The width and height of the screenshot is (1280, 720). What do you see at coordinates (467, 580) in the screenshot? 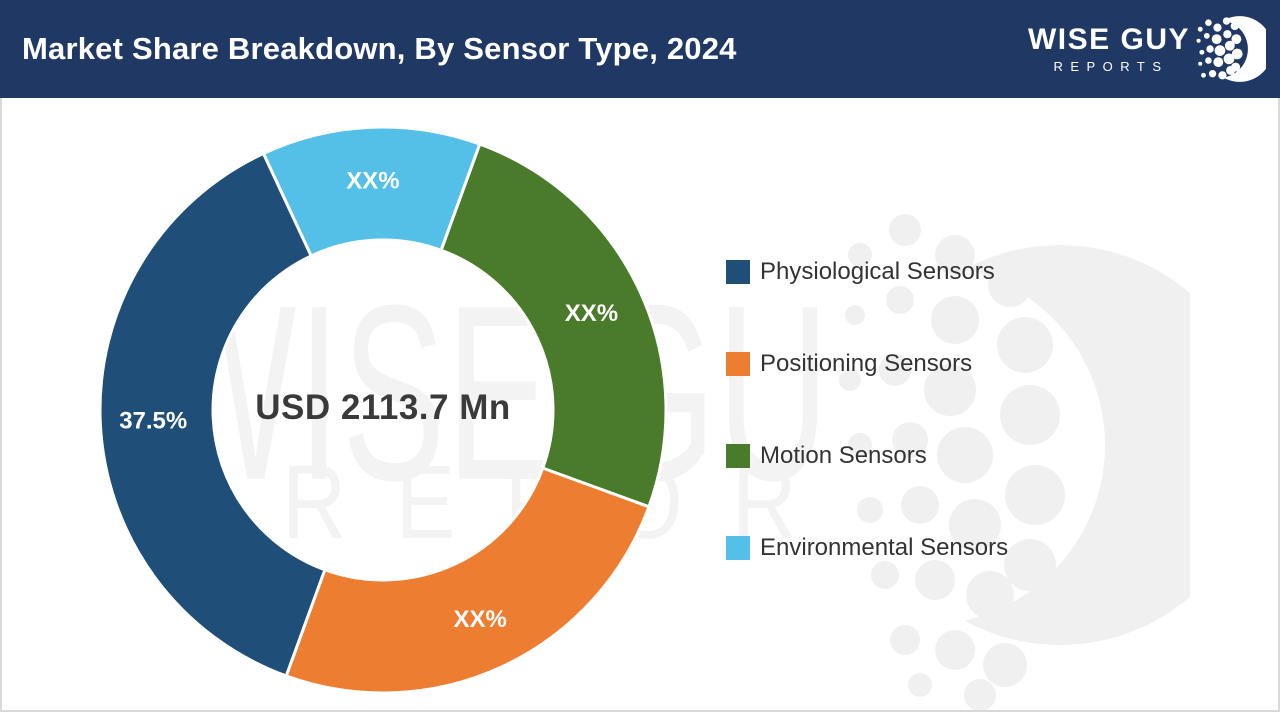
I see `donut-segment-positioning` at bounding box center [467, 580].